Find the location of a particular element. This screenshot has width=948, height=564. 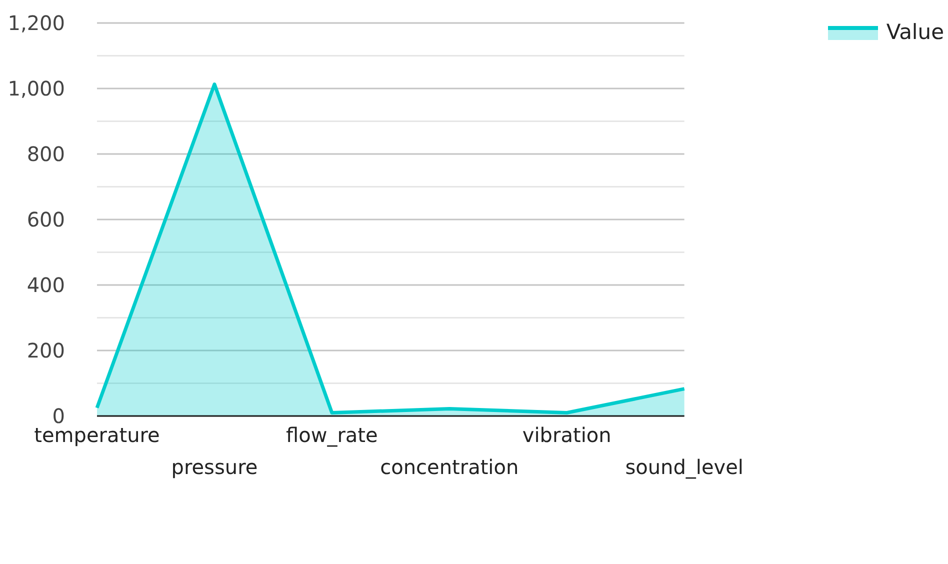

y-tick-label: 800 is located at coordinates (45, 154).